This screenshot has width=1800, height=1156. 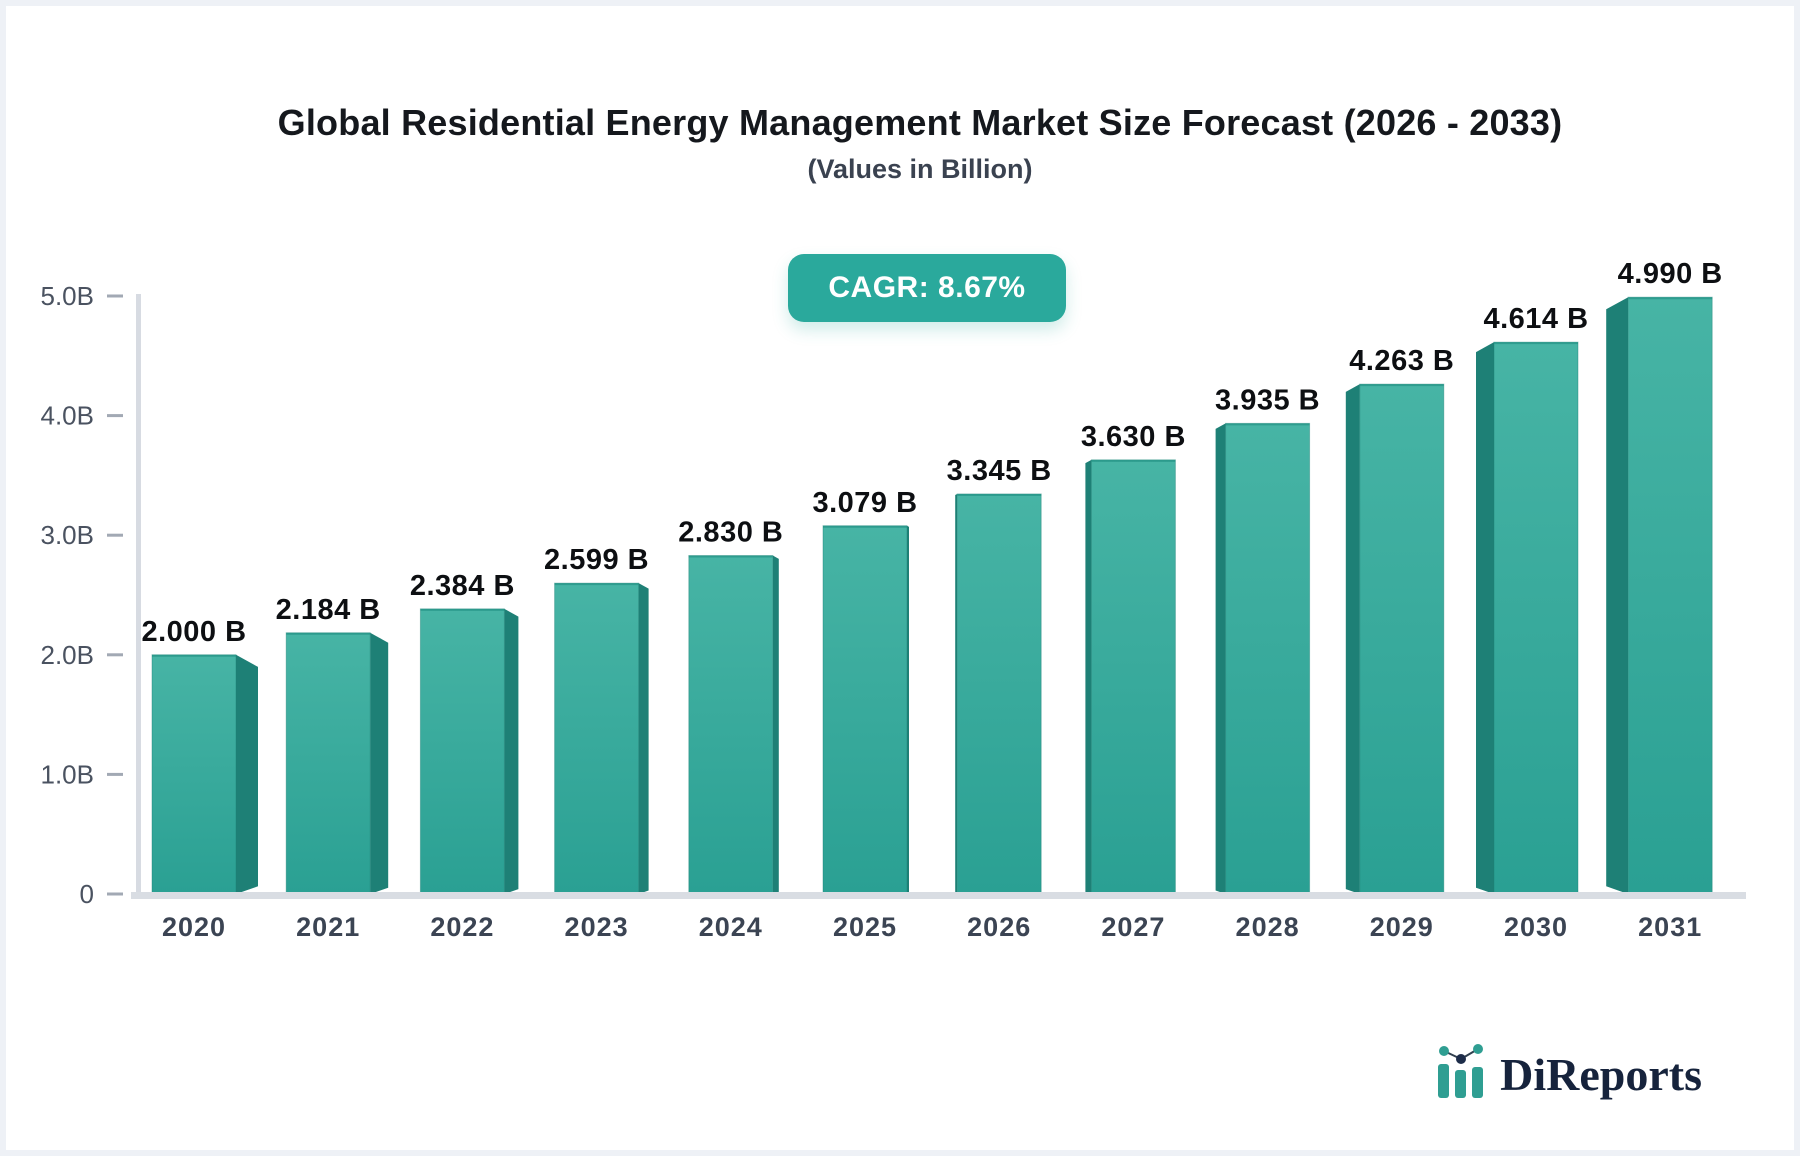 I want to click on bar-value-label: 3.345 B, so click(x=999, y=471).